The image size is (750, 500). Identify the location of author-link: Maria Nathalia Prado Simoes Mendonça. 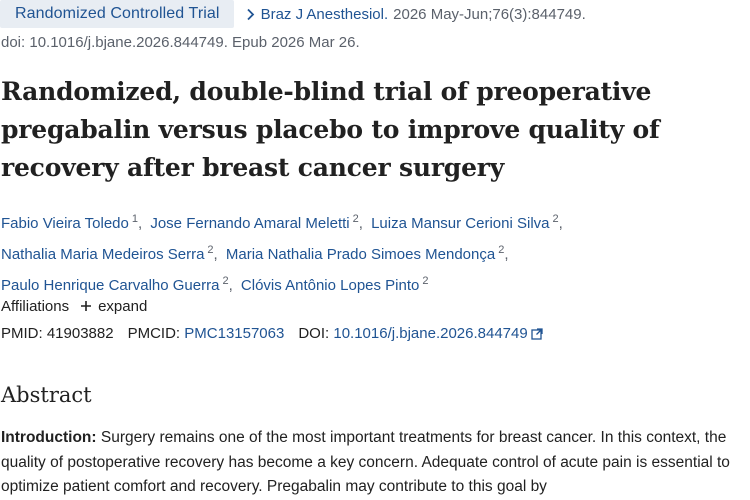
(360, 254).